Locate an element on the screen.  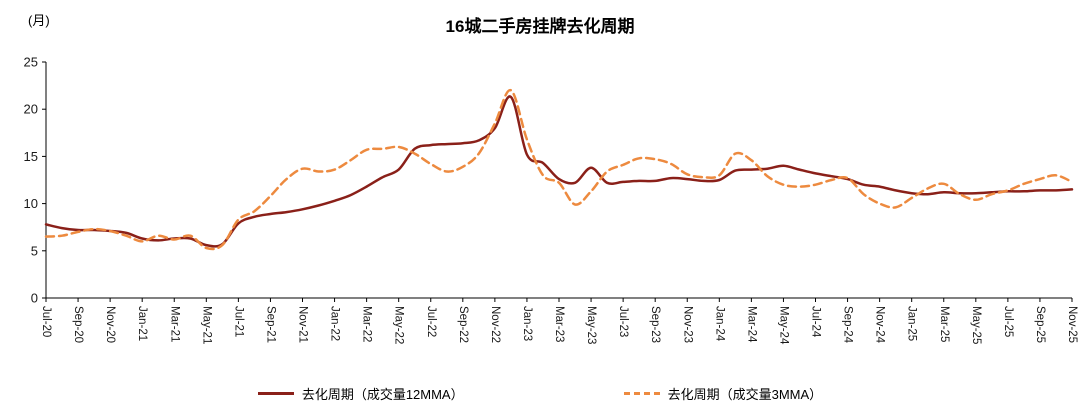
svg-text: Sep-24 is located at coordinates (848, 325).